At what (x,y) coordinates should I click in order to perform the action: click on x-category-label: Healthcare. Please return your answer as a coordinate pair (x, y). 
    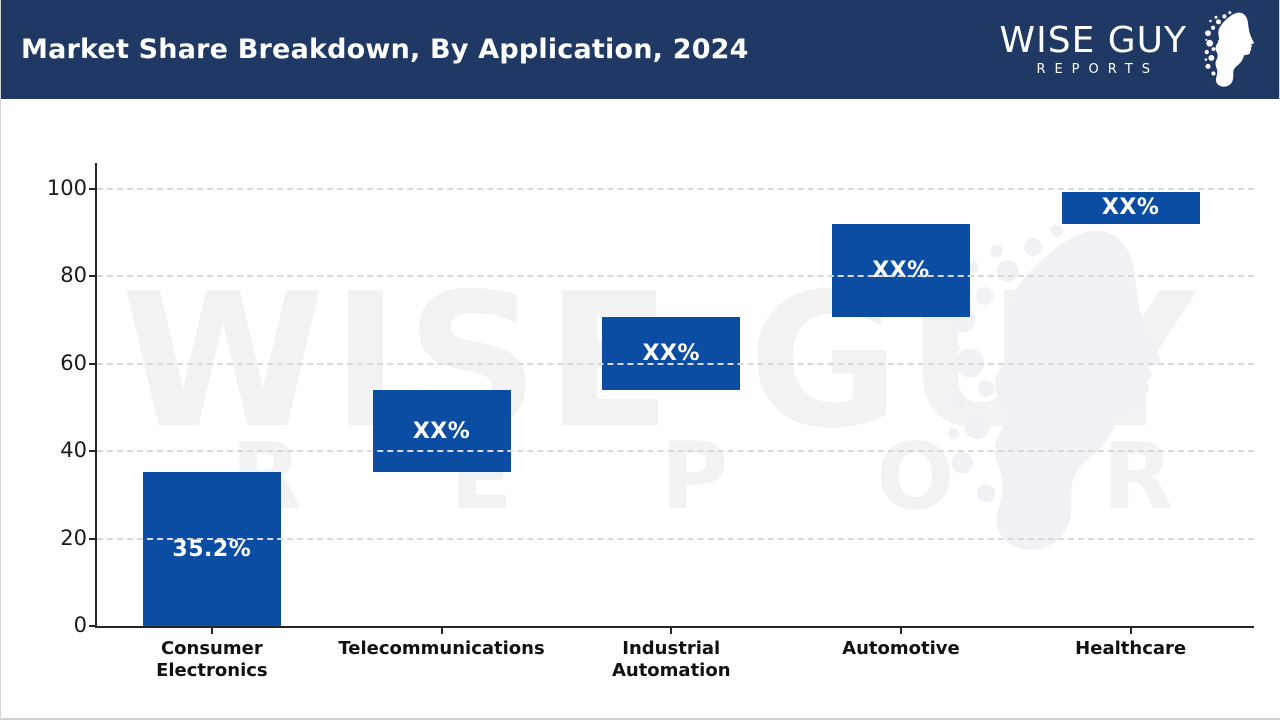
    Looking at the image, I should click on (1130, 649).